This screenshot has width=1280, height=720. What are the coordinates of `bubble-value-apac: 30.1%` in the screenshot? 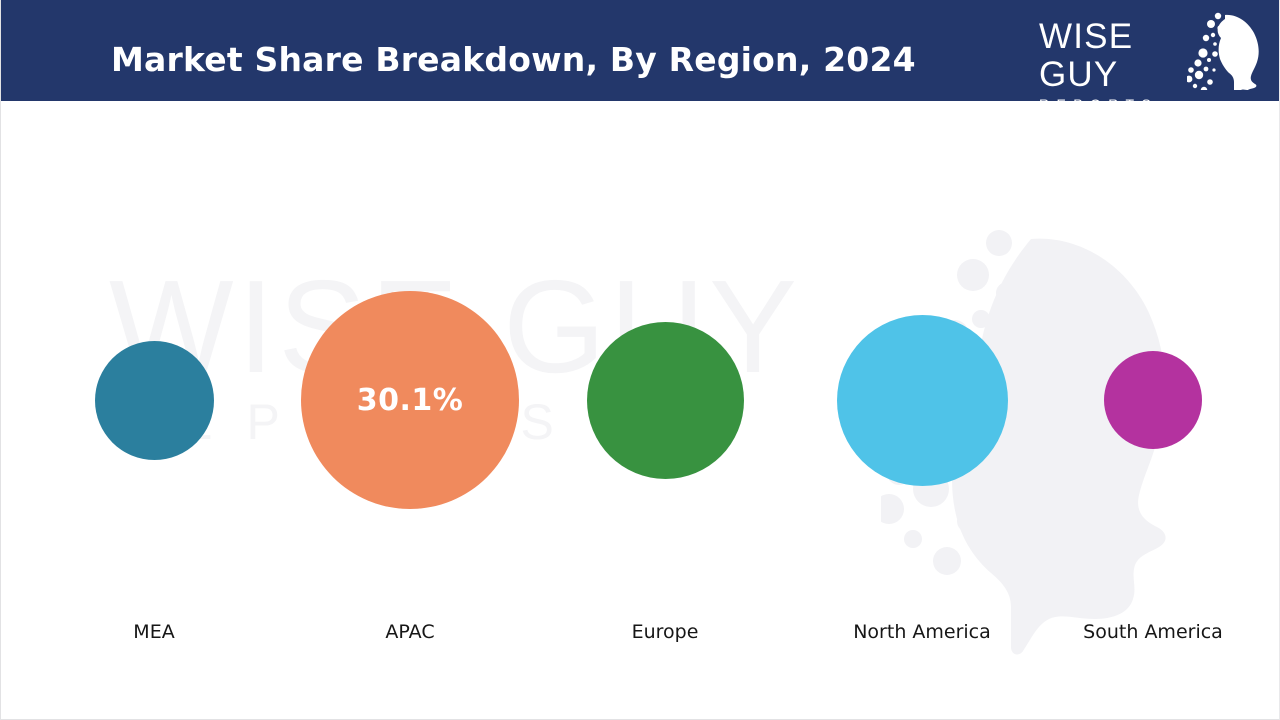 It's located at (410, 400).